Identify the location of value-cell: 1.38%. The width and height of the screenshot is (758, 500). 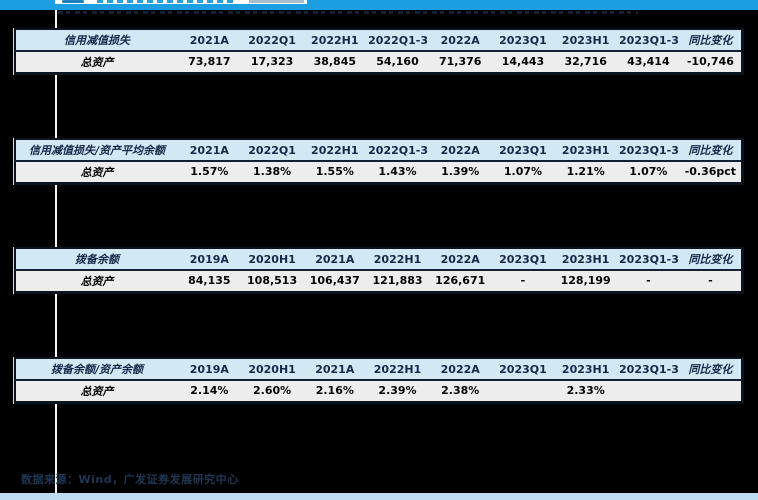
(272, 172).